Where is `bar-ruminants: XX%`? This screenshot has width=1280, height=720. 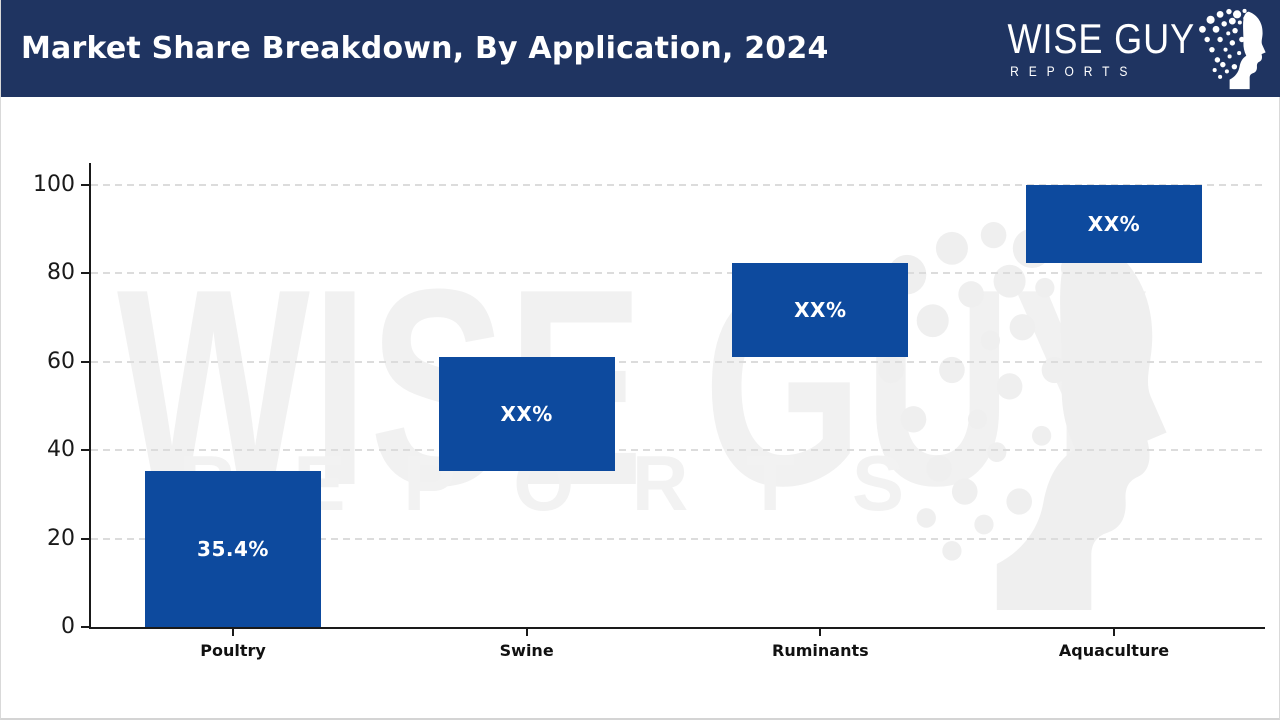 bar-ruminants: XX% is located at coordinates (820, 309).